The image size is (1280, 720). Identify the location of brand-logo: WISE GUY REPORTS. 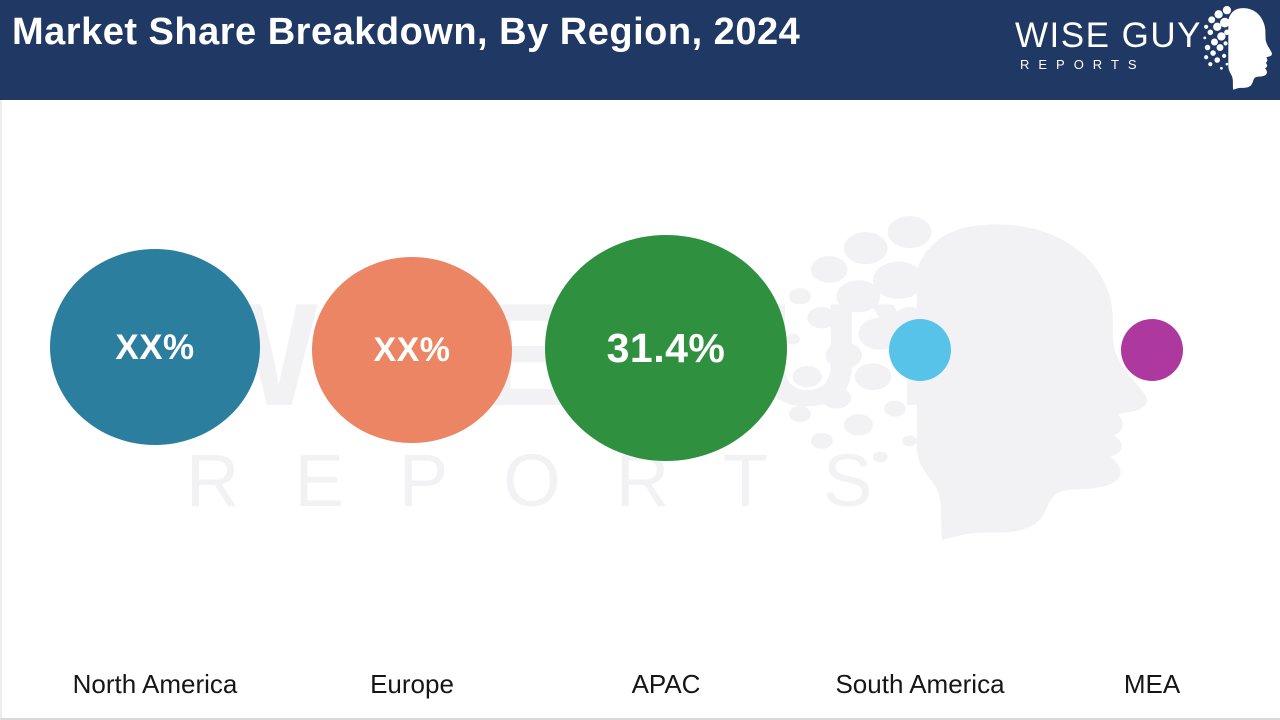
(1144, 50).